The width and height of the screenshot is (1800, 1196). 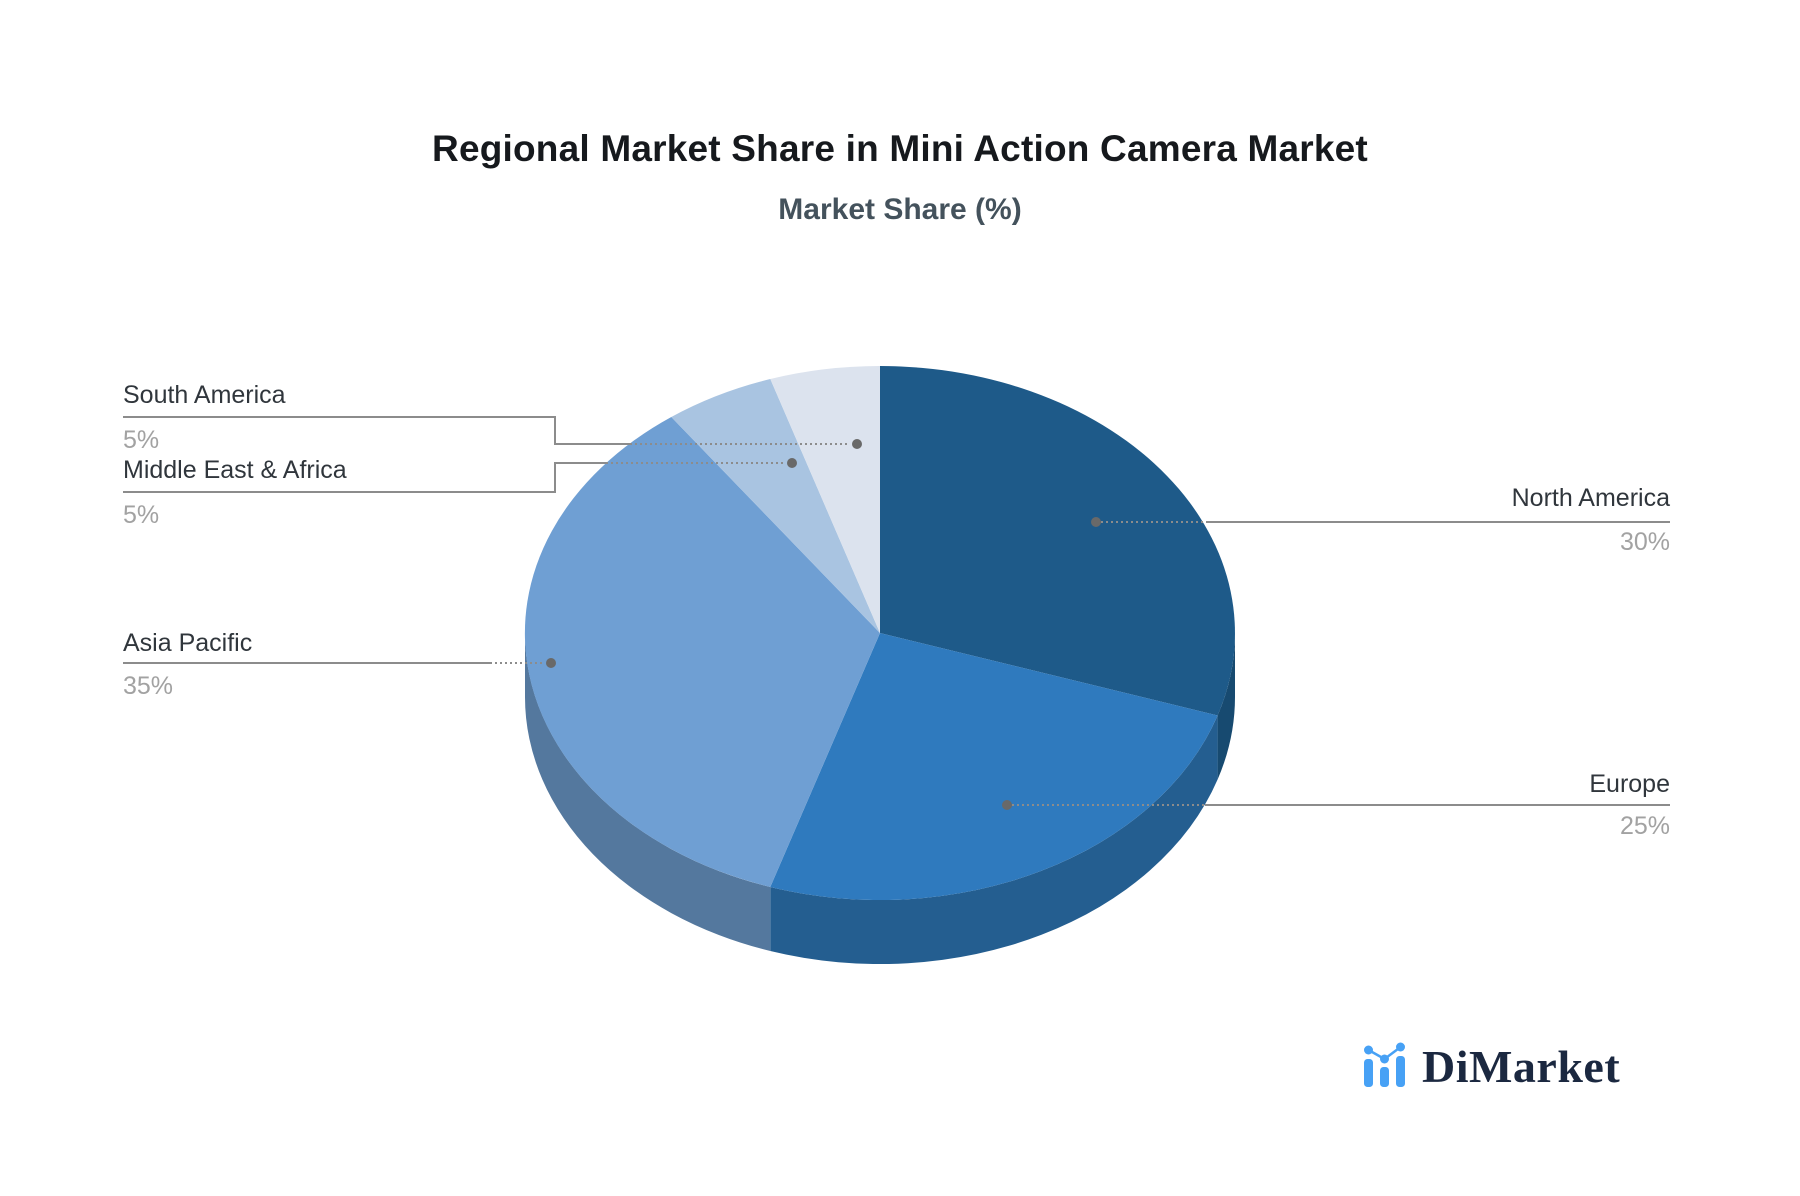 I want to click on pct-south-america: 5%, so click(x=141, y=440).